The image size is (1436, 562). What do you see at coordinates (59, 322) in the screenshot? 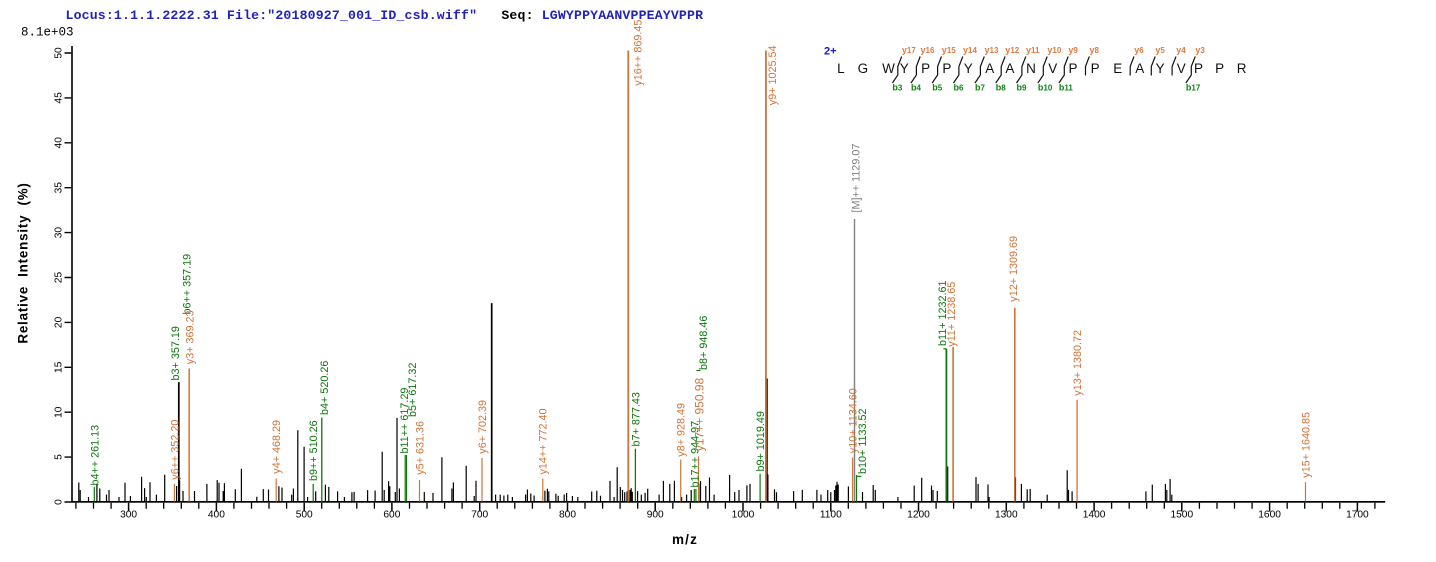
I see `svg-text: 20` at bounding box center [59, 322].